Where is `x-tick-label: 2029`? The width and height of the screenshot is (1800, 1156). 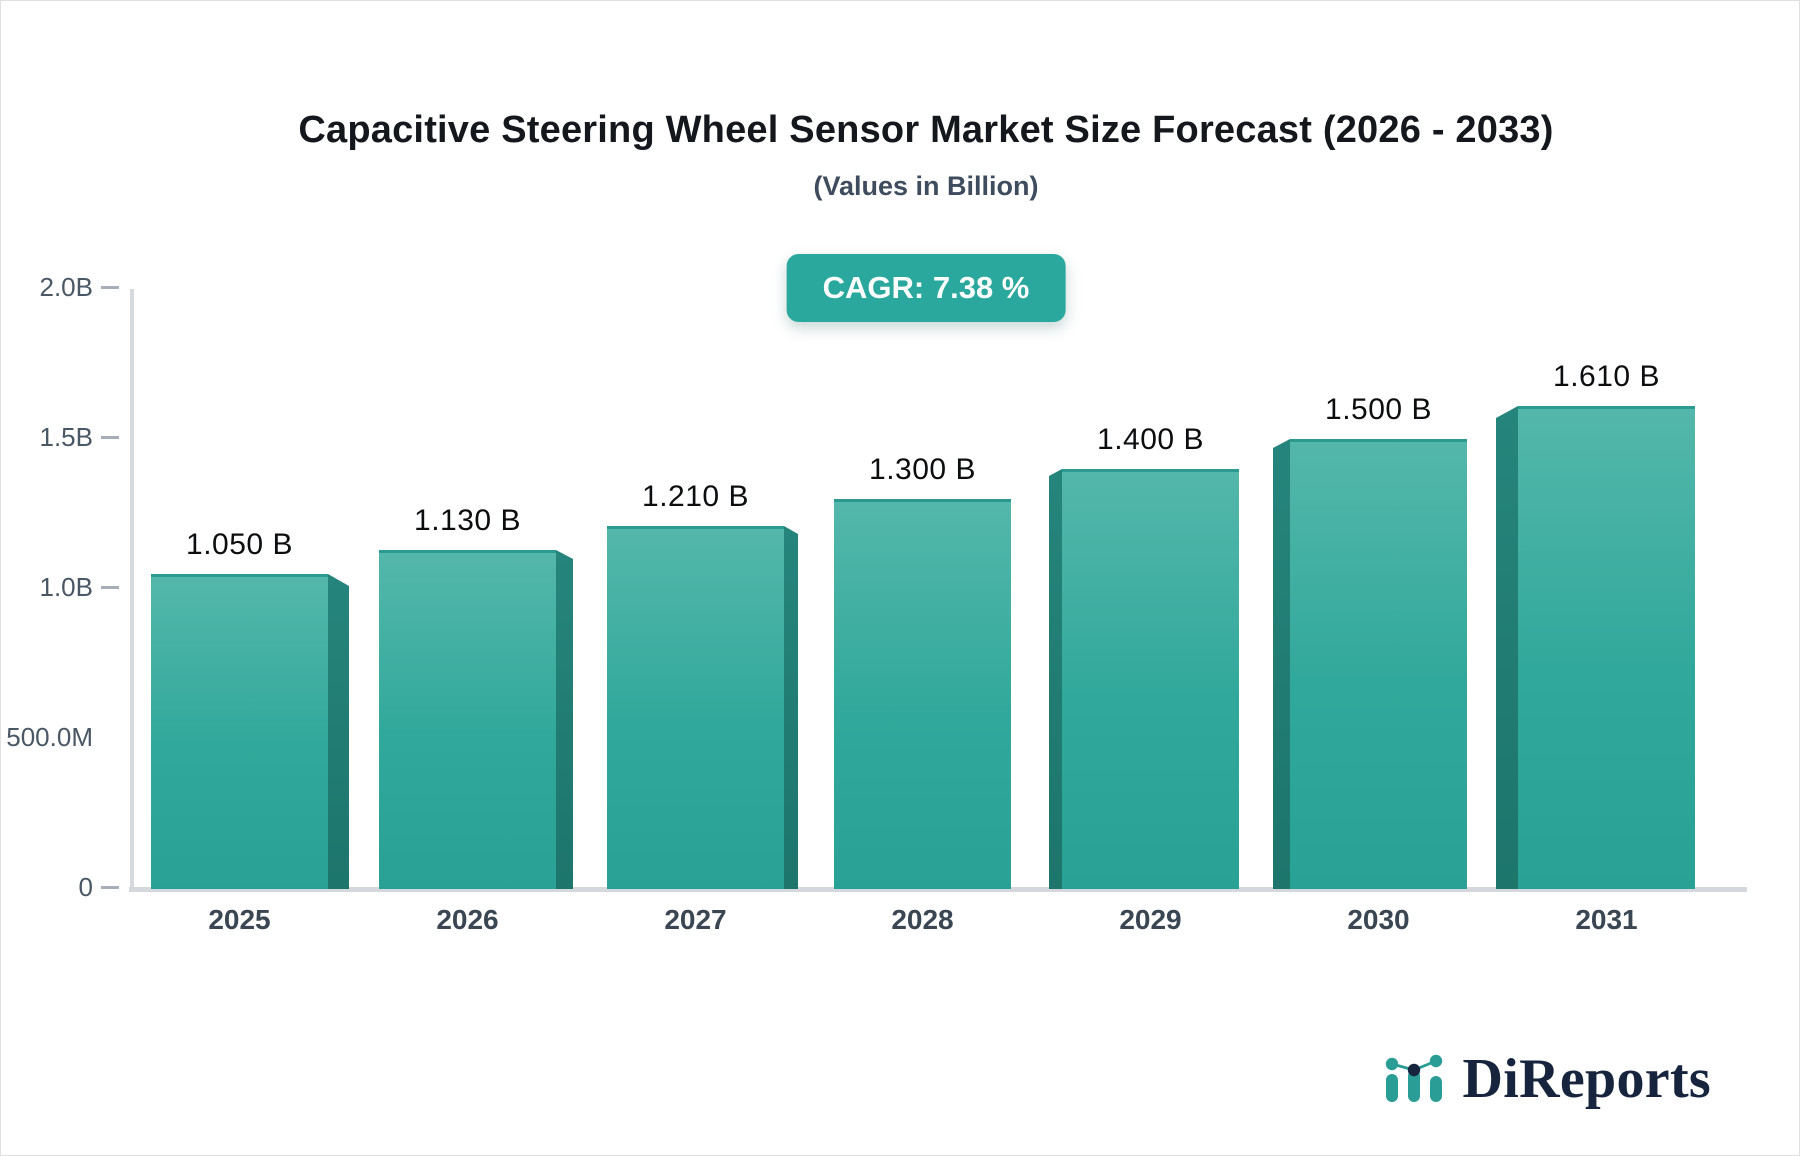 x-tick-label: 2029 is located at coordinates (1150, 919).